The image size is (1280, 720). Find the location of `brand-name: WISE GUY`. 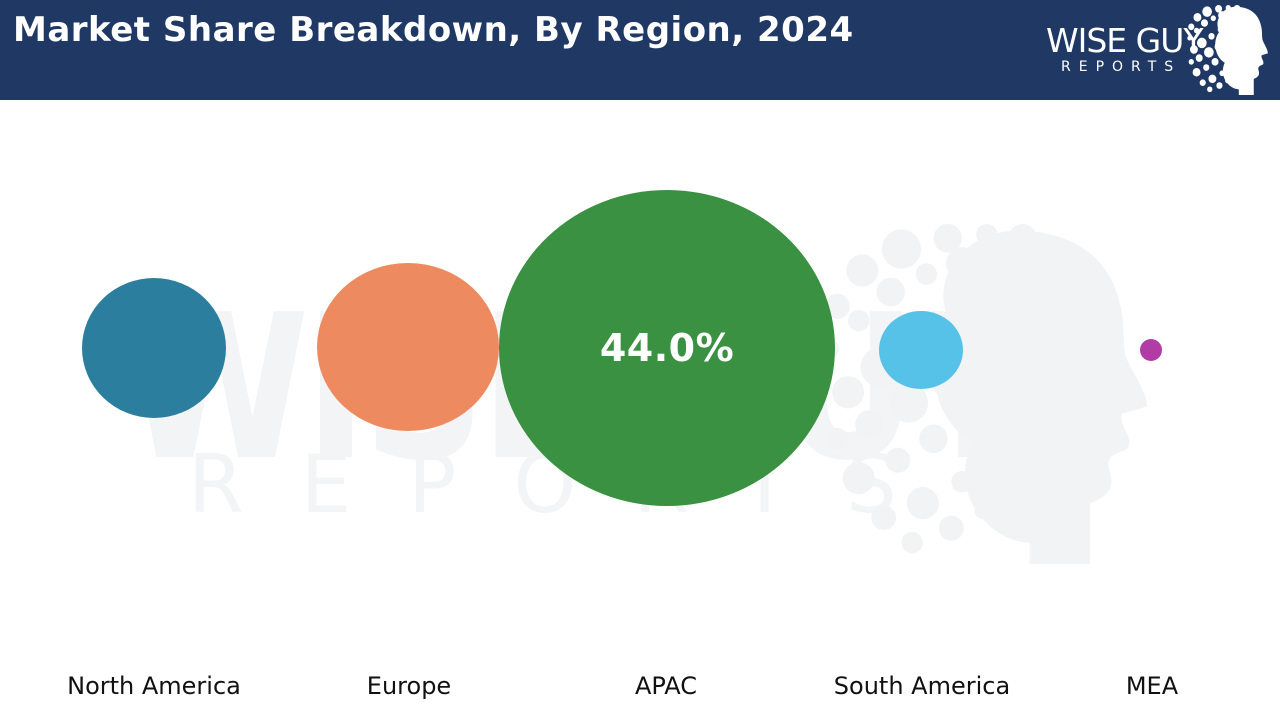

brand-name: WISE GUY is located at coordinates (1125, 40).